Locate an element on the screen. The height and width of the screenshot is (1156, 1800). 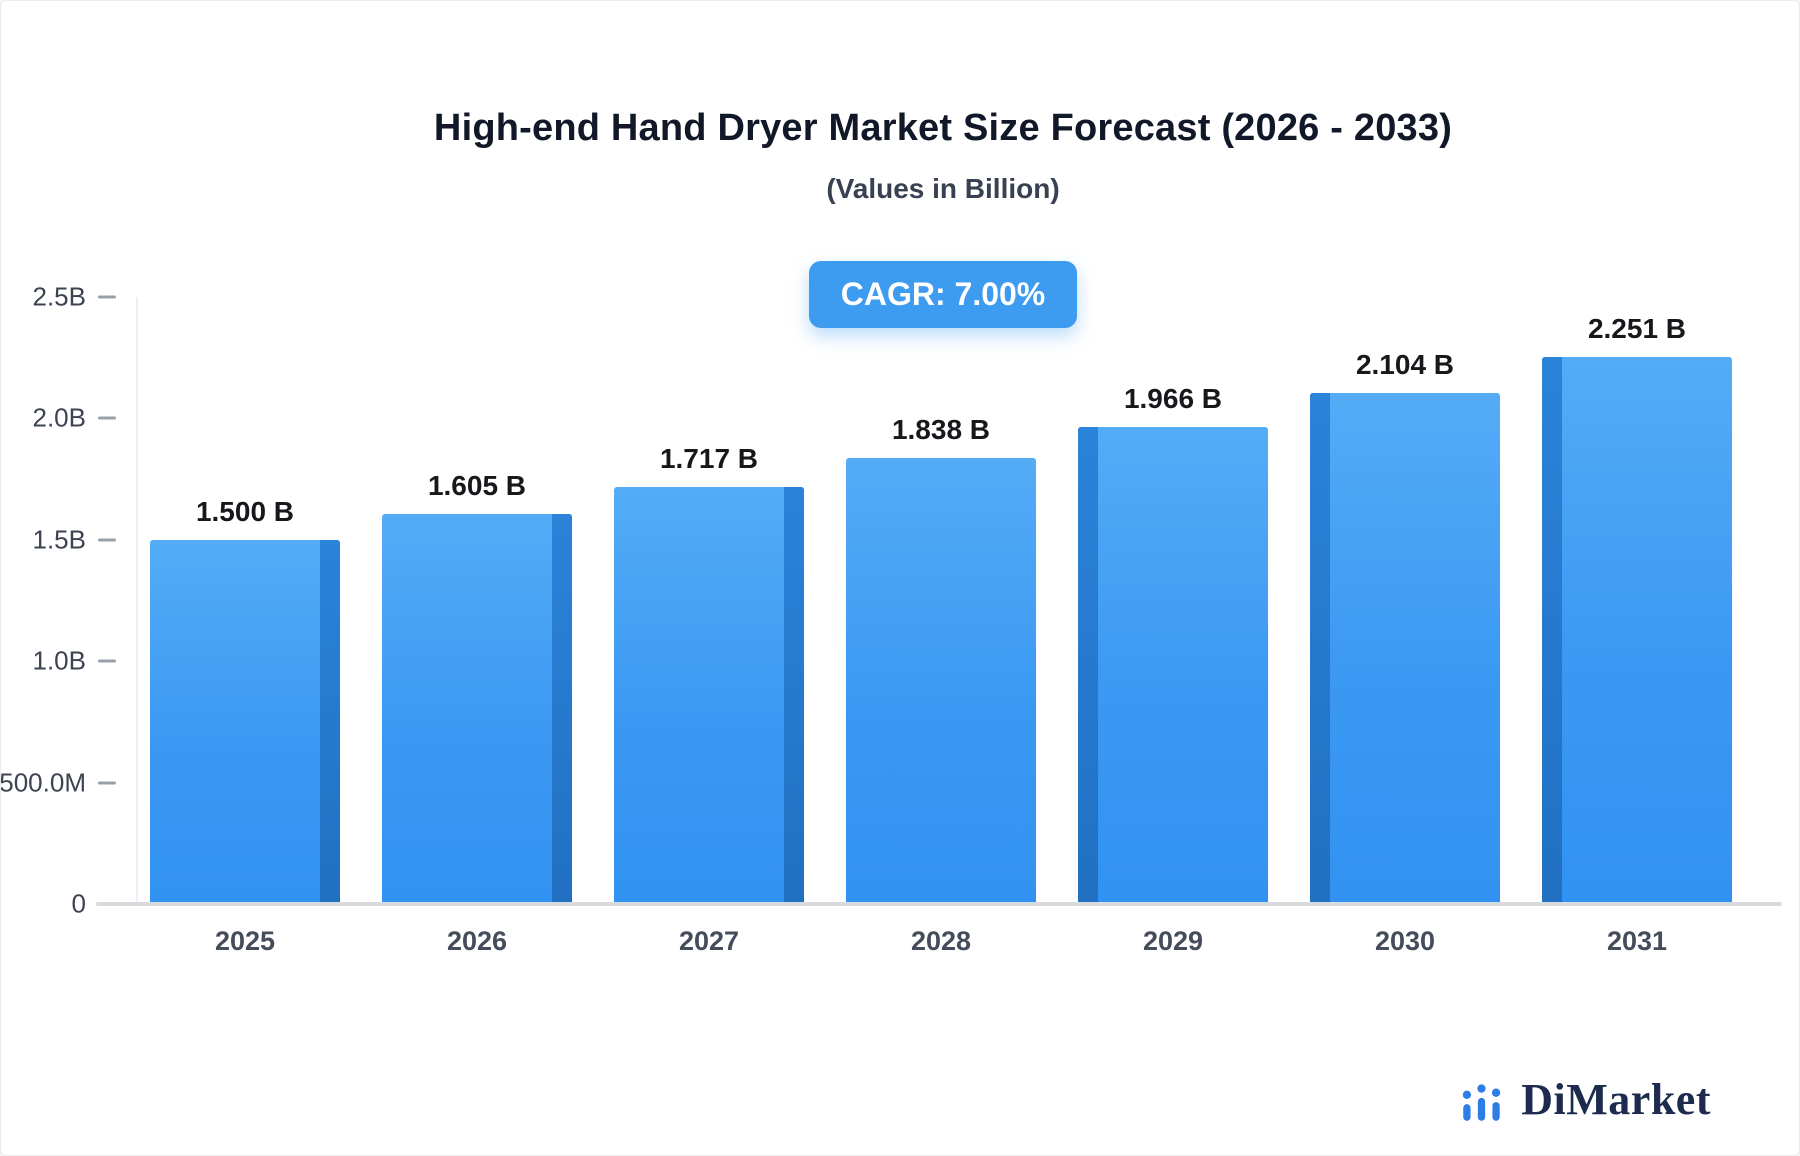
x-tick-label: 2031 is located at coordinates (1637, 941).